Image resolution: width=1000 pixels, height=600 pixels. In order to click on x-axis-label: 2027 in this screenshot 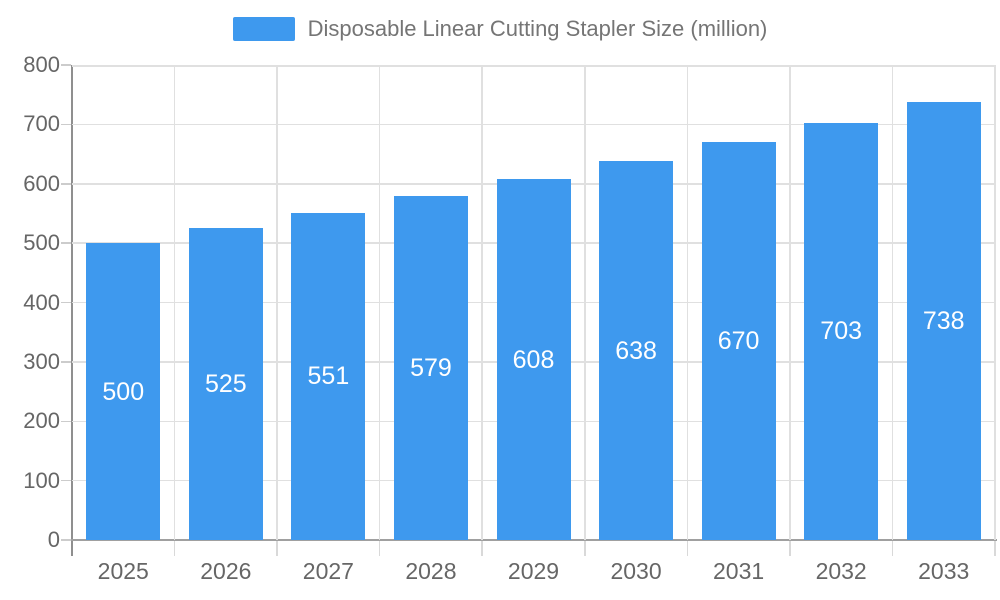, I will do `click(328, 571)`.